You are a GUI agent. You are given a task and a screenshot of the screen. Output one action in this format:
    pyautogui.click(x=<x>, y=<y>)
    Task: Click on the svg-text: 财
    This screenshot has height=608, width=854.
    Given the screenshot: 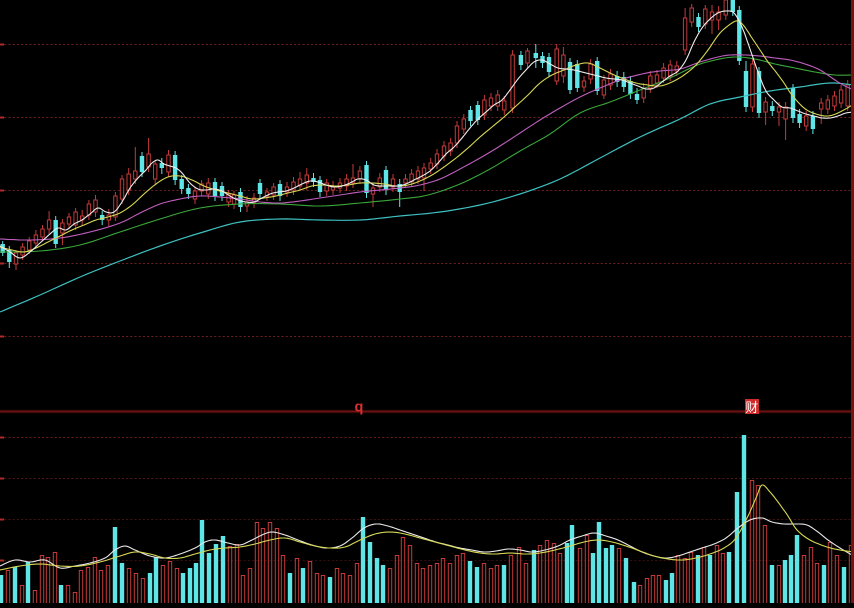 What is the action you would take?
    pyautogui.click(x=751, y=407)
    